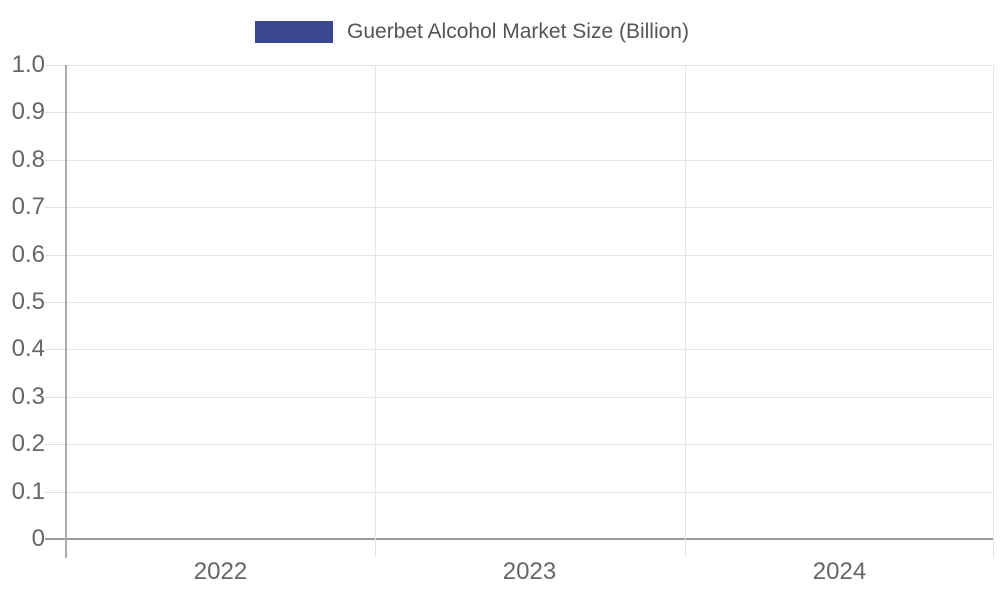 This screenshot has width=1000, height=600. I want to click on y-tick-label: 1.0, so click(28, 64).